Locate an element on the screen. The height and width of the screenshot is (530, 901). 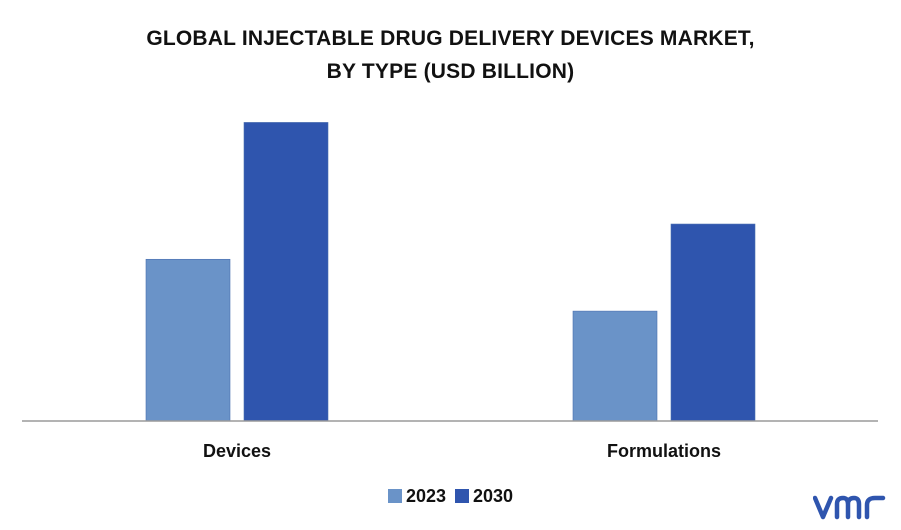
vmr-logo-icon is located at coordinates (849, 507).